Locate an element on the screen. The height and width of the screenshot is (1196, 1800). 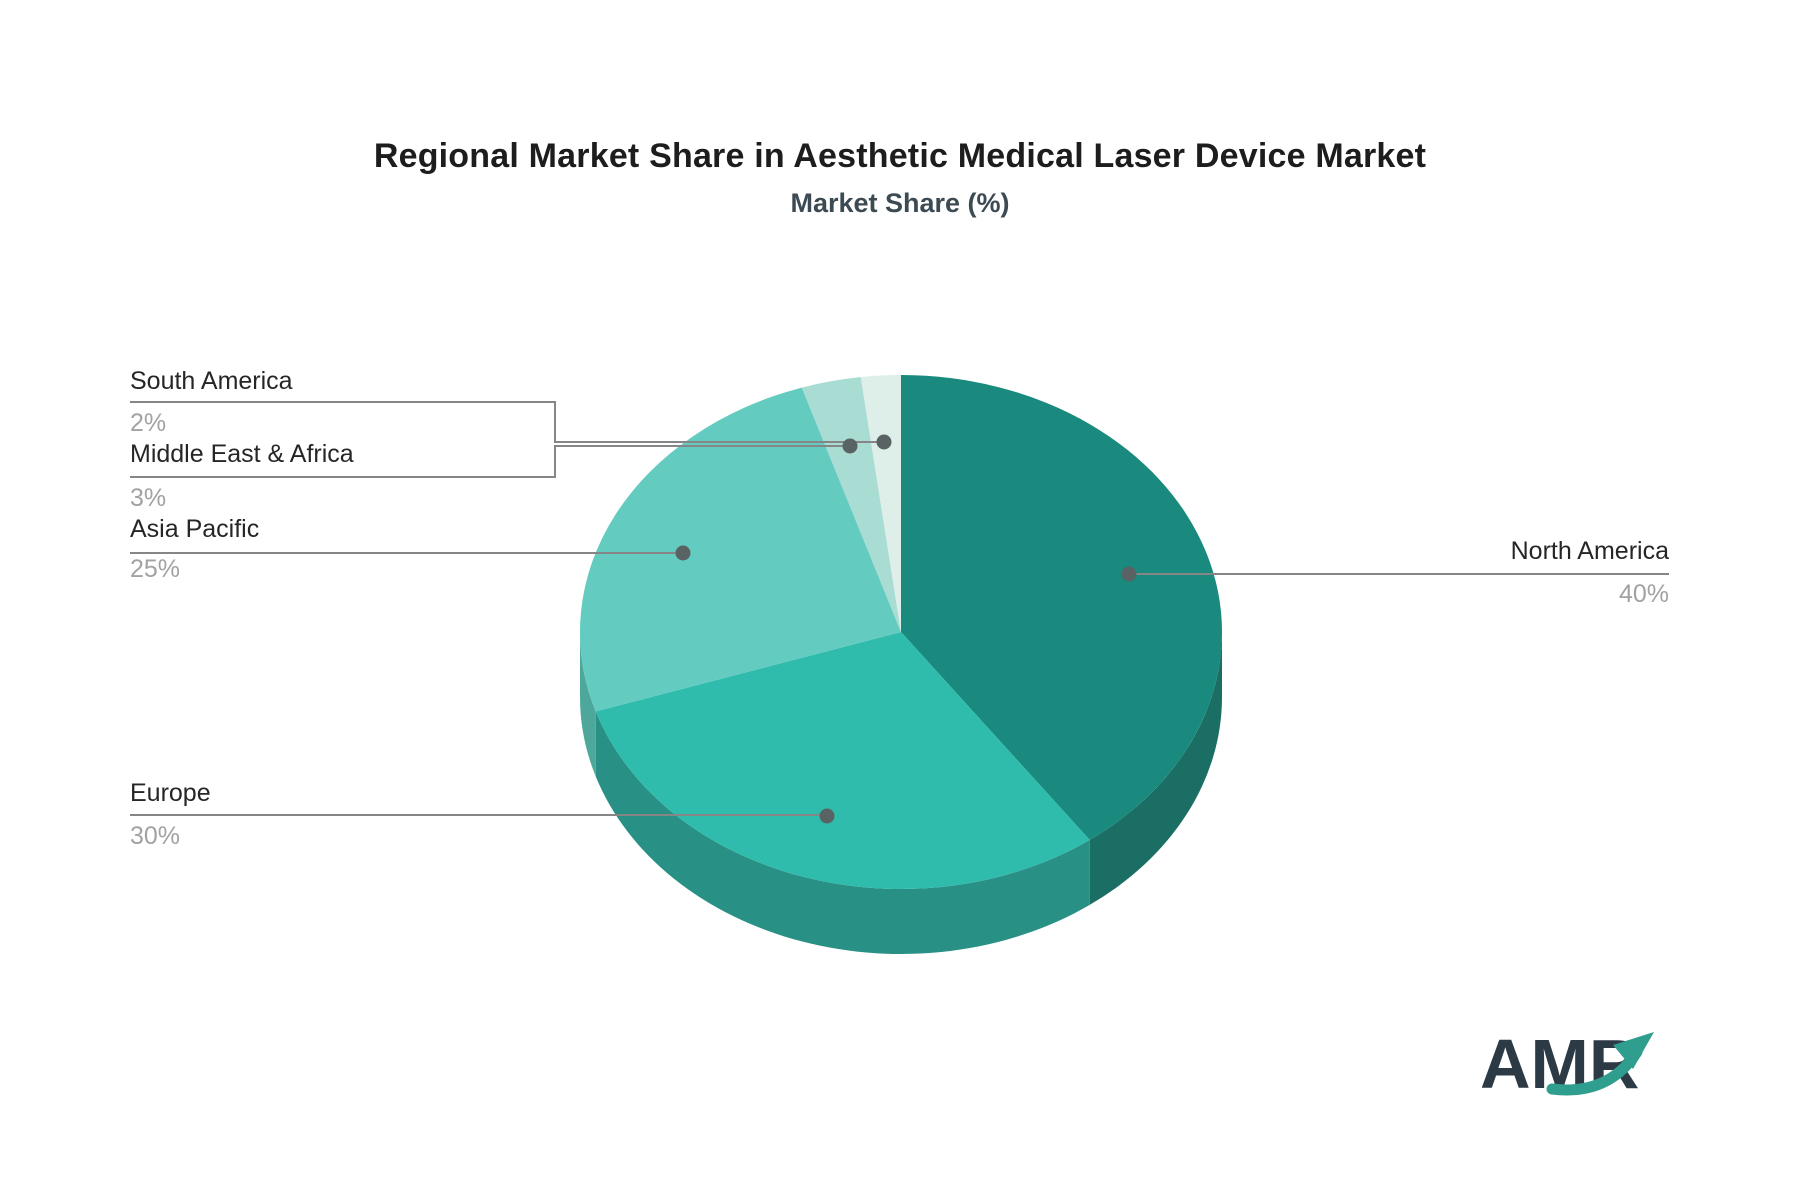
label-middle-east-africa: Middle East & Africa is located at coordinates (242, 454).